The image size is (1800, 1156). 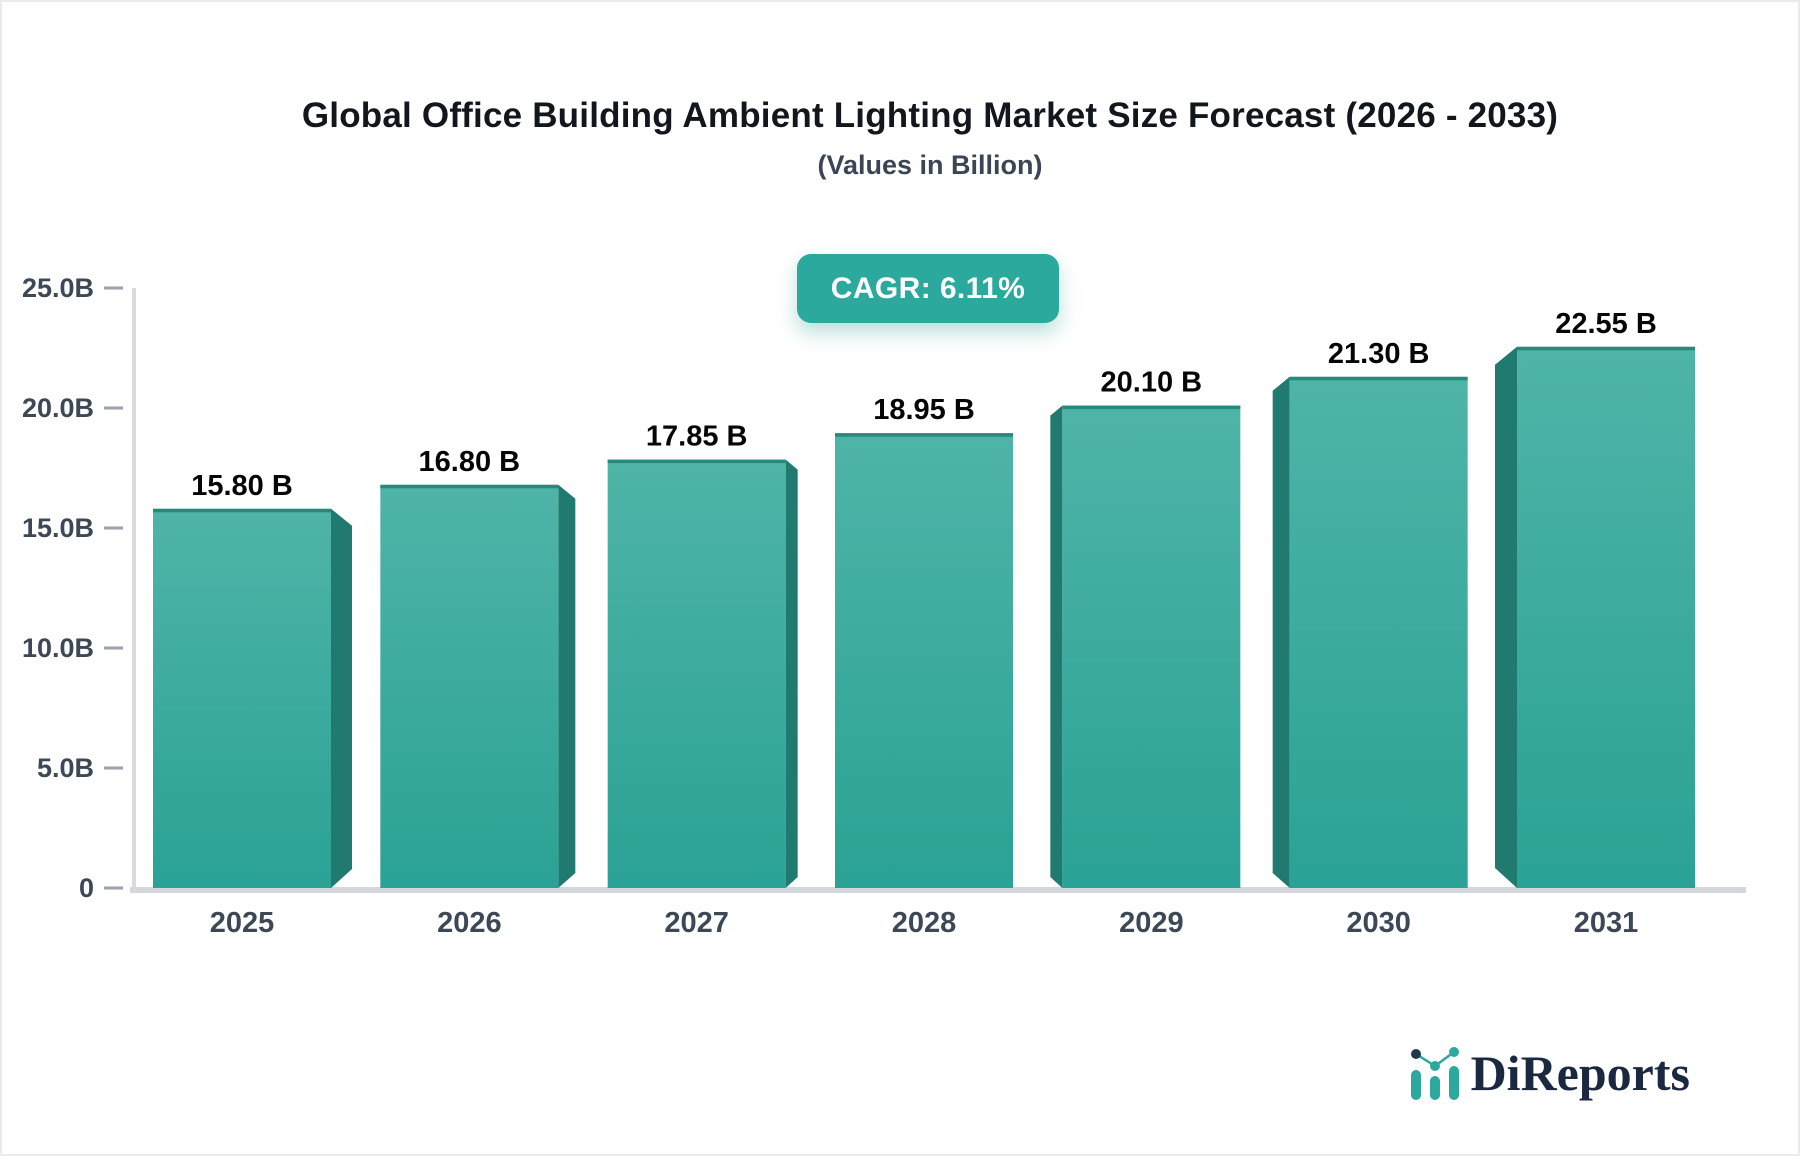 I want to click on y-tick-label: 20.0B, so click(x=58, y=408).